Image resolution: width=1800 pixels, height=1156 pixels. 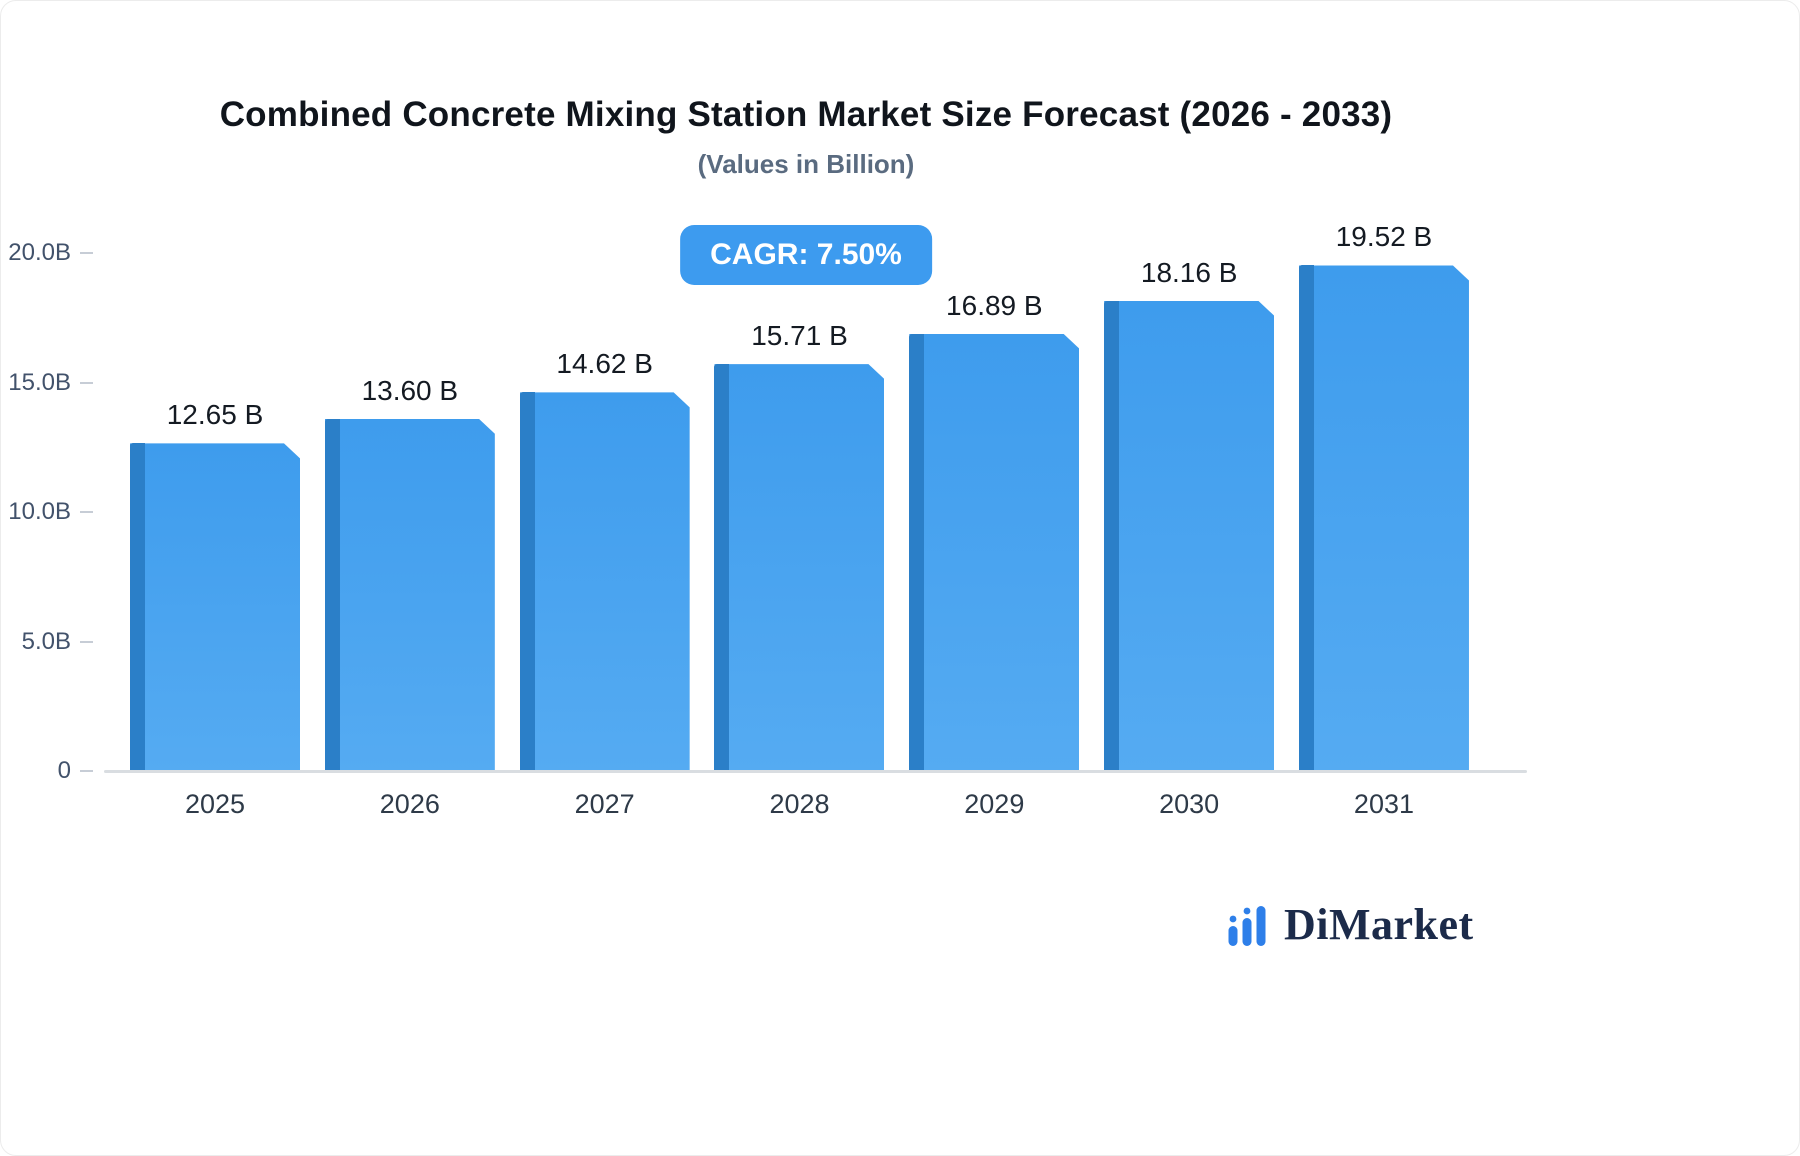 What do you see at coordinates (215, 415) in the screenshot?
I see `bar-value-label: 12.65 B` at bounding box center [215, 415].